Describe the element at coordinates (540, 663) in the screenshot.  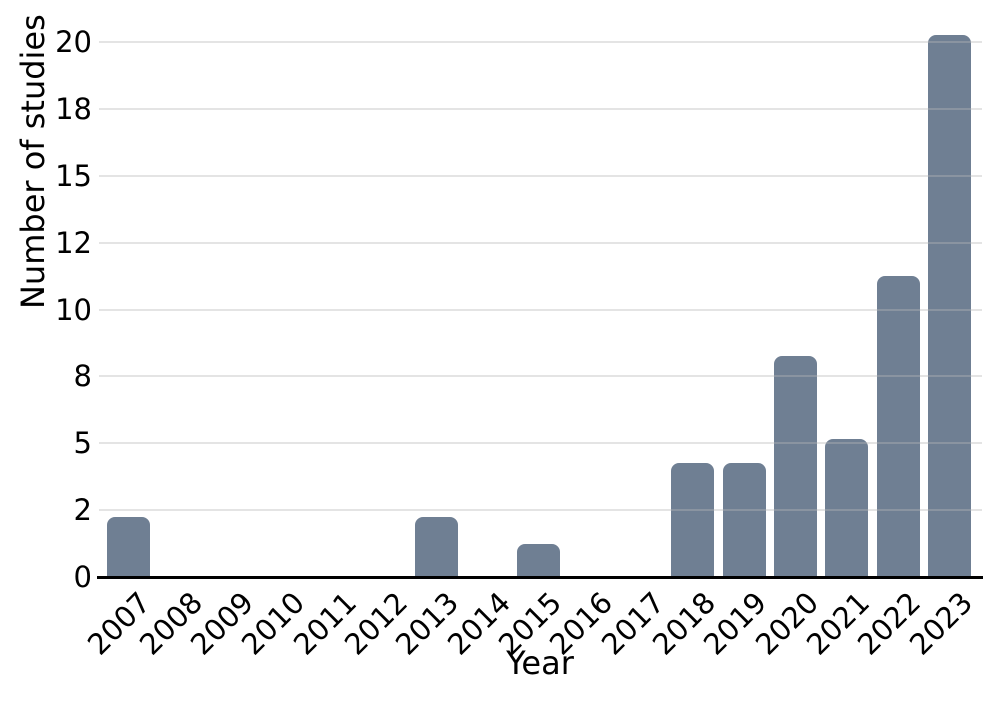
I see `x-axis-title: Year` at that location.